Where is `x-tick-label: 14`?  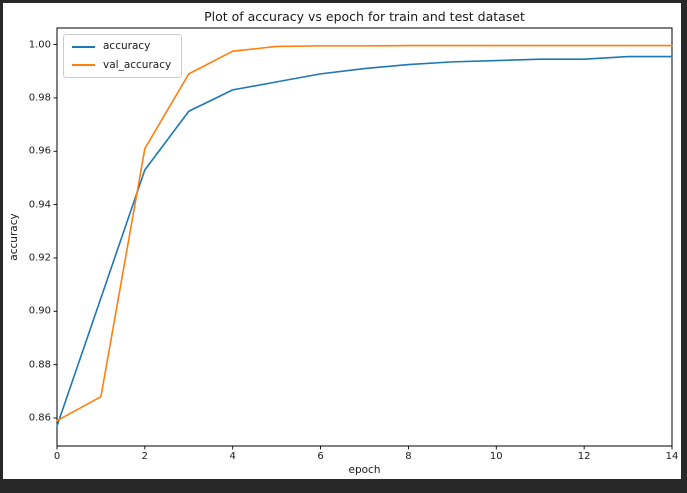
x-tick-label: 14 is located at coordinates (672, 456).